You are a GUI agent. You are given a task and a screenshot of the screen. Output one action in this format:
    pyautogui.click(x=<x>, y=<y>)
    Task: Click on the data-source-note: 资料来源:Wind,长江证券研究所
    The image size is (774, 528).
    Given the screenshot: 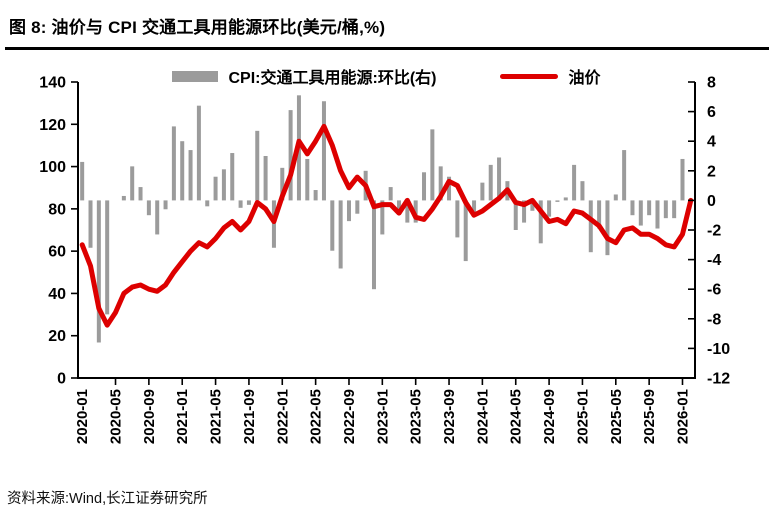 What is the action you would take?
    pyautogui.click(x=107, y=499)
    